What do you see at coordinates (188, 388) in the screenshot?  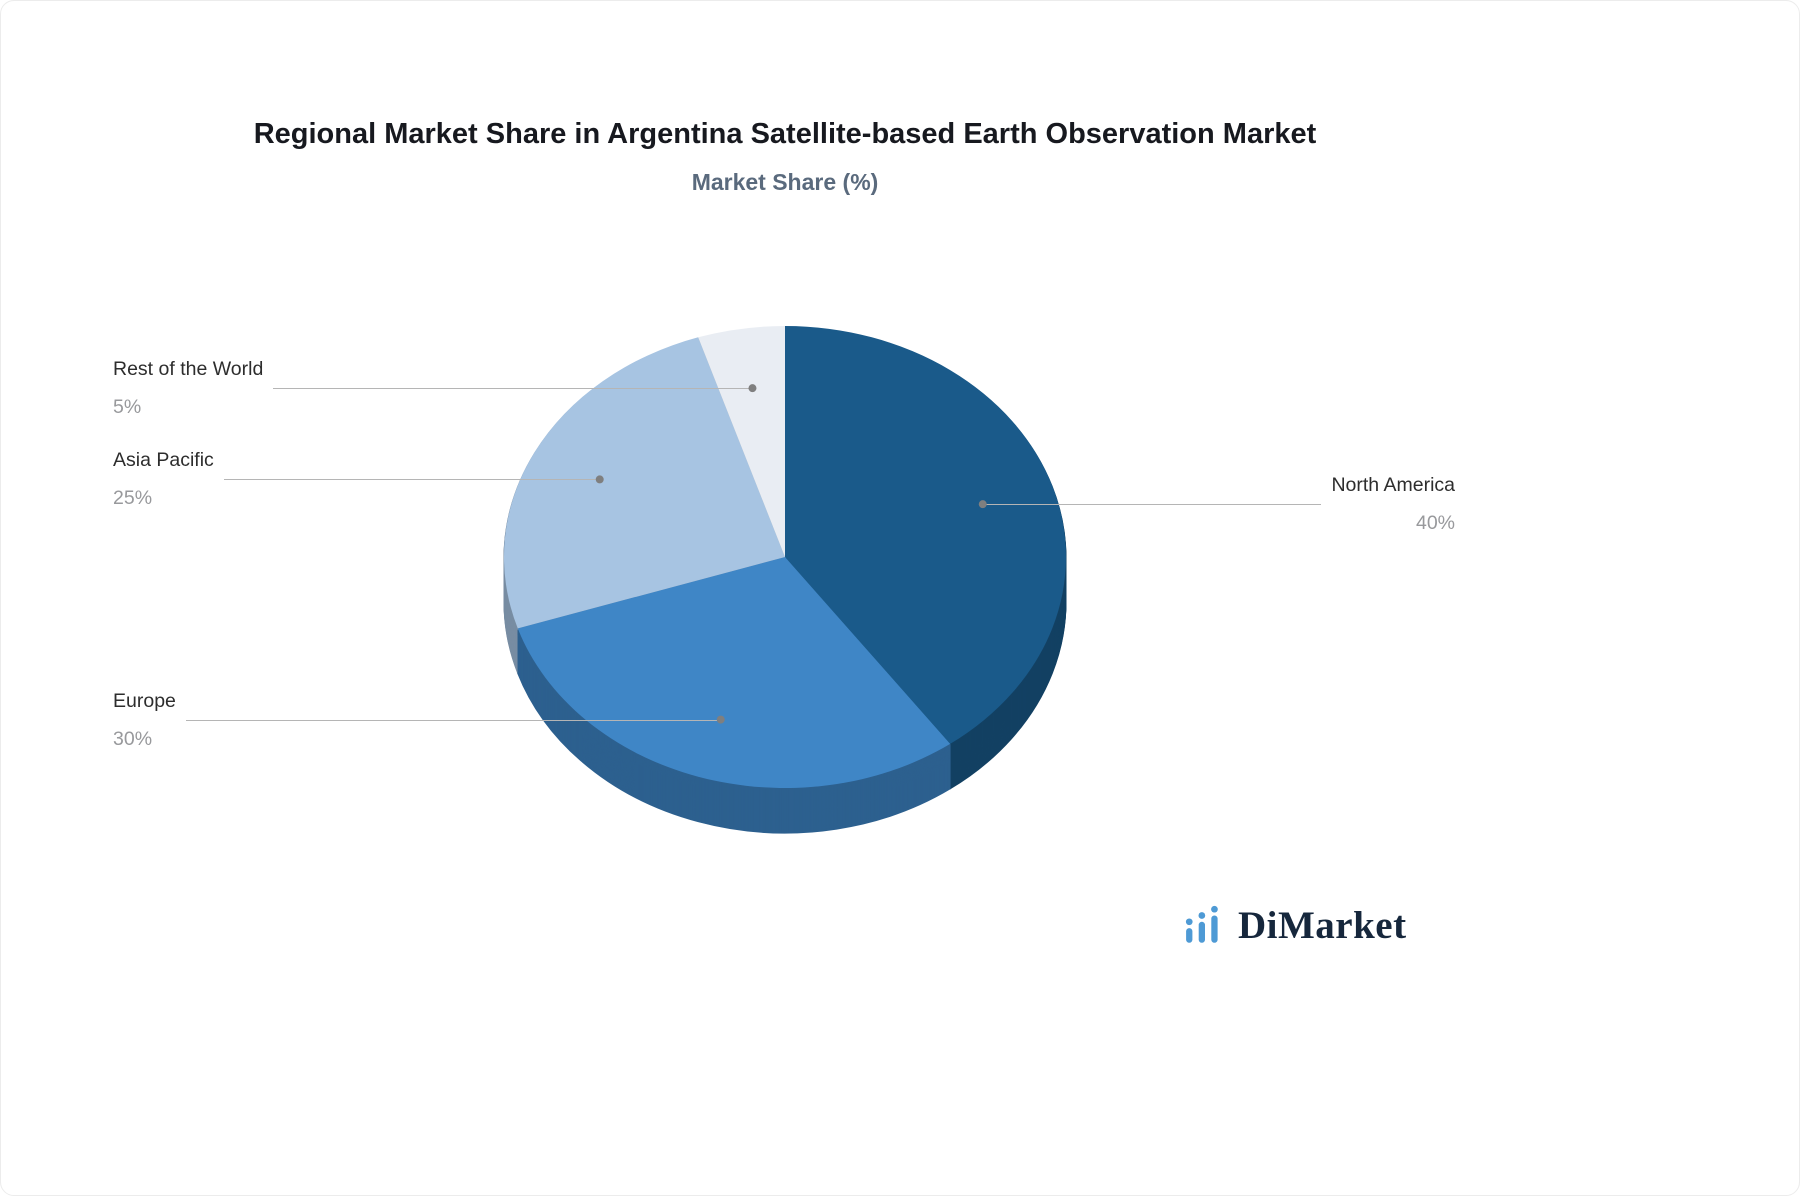 I see `callout-rest-of-the-world: Rest of the World 5%` at bounding box center [188, 388].